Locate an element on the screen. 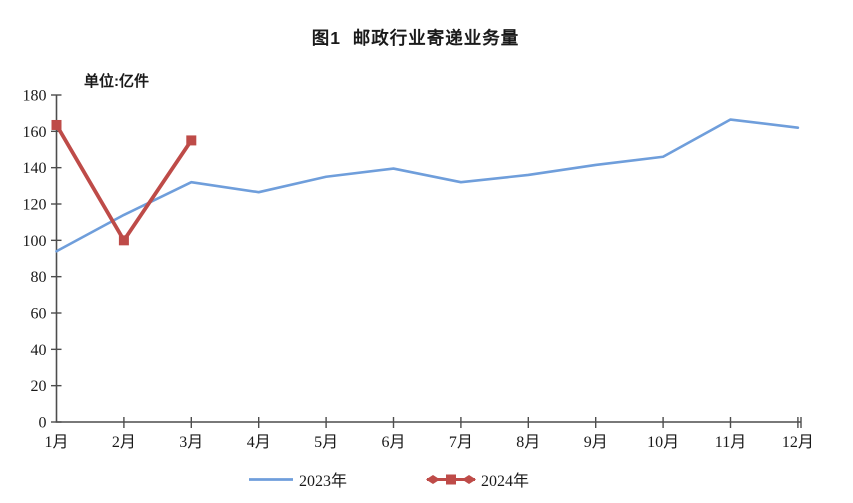 This screenshot has width=853, height=503. x-tick-label: 8月 is located at coordinates (528, 442).